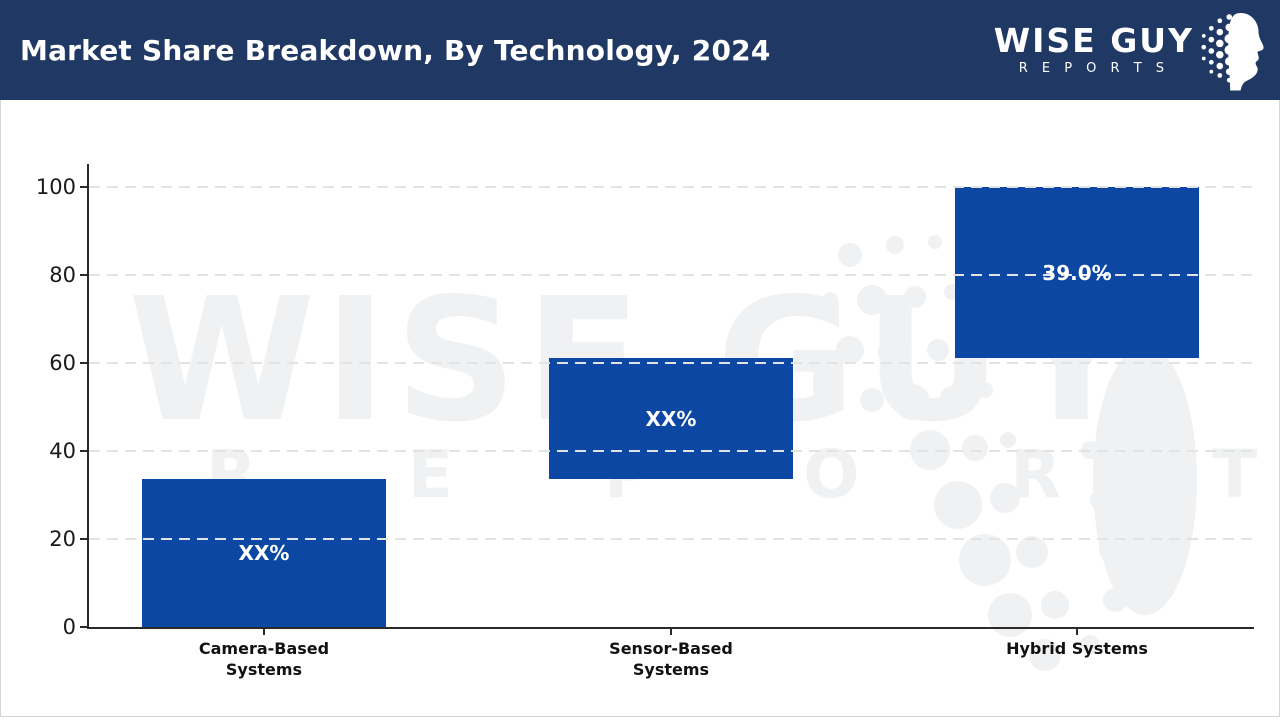 Image resolution: width=1280 pixels, height=720 pixels. What do you see at coordinates (62, 451) in the screenshot?
I see `y-tick-label: 40` at bounding box center [62, 451].